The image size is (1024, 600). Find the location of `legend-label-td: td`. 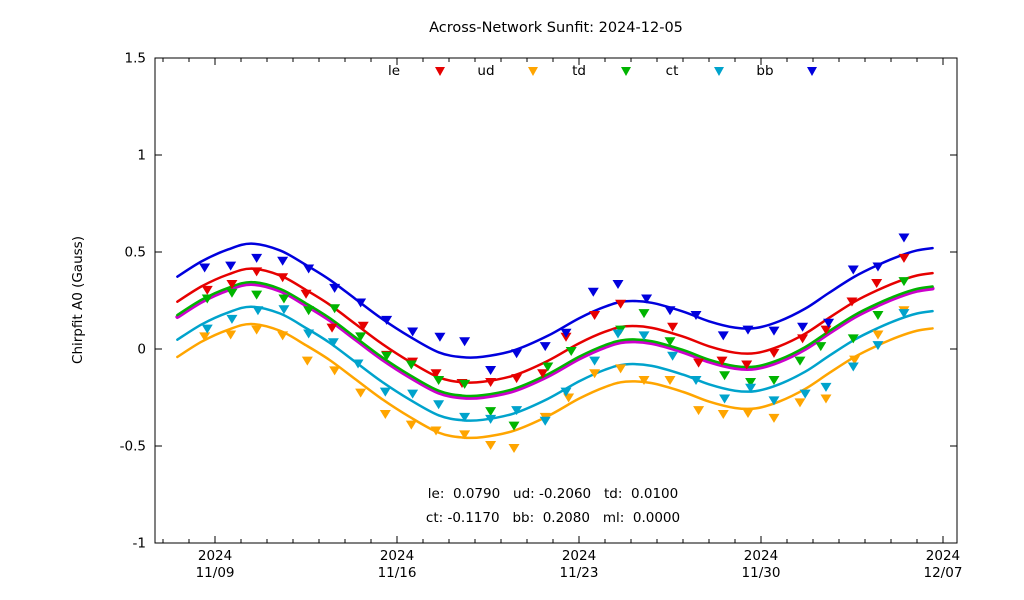

legend-label-td: td is located at coordinates (579, 71).